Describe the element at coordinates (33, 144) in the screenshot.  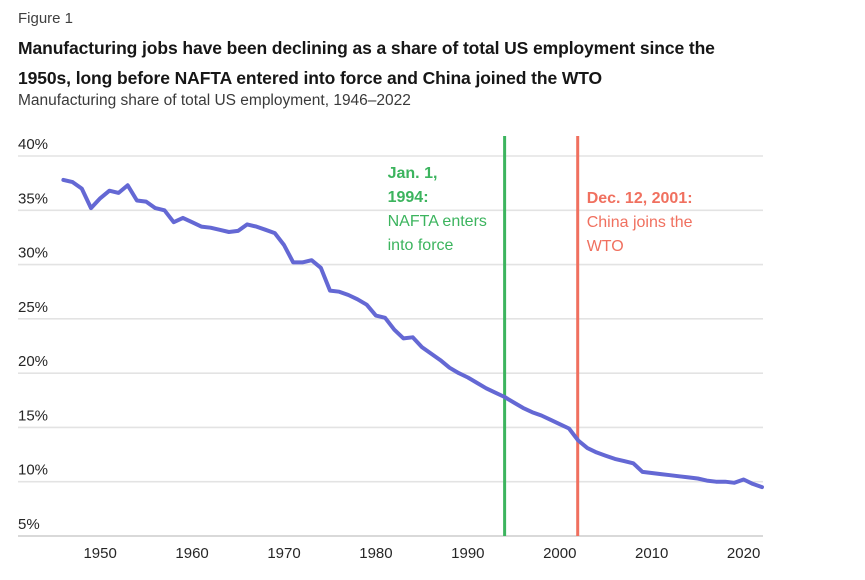
I see `y-axis-label: 40%` at that location.